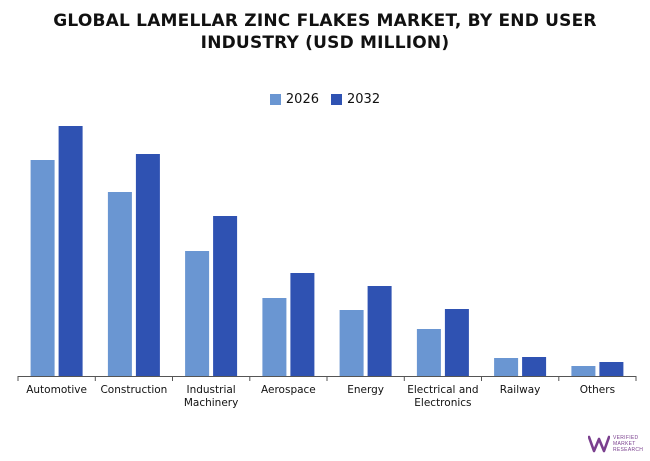 The width and height of the screenshot is (650, 461). I want to click on category-label-2-line-1: Machinery, so click(211, 403).